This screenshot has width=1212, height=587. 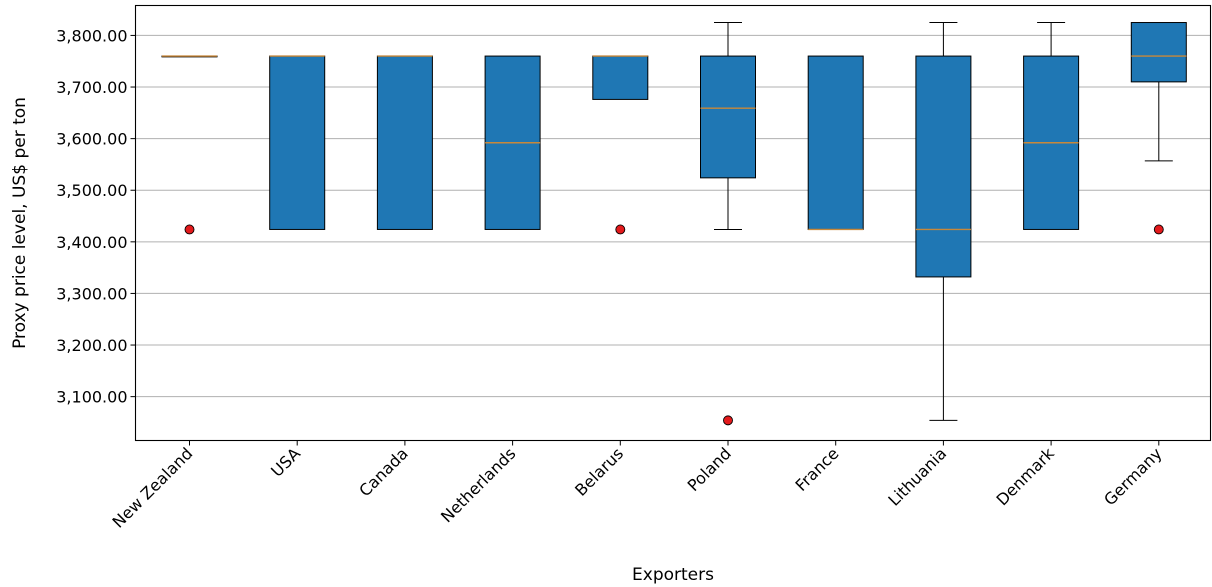 What do you see at coordinates (709, 469) in the screenshot?
I see `x-tick-label: Poland` at bounding box center [709, 469].